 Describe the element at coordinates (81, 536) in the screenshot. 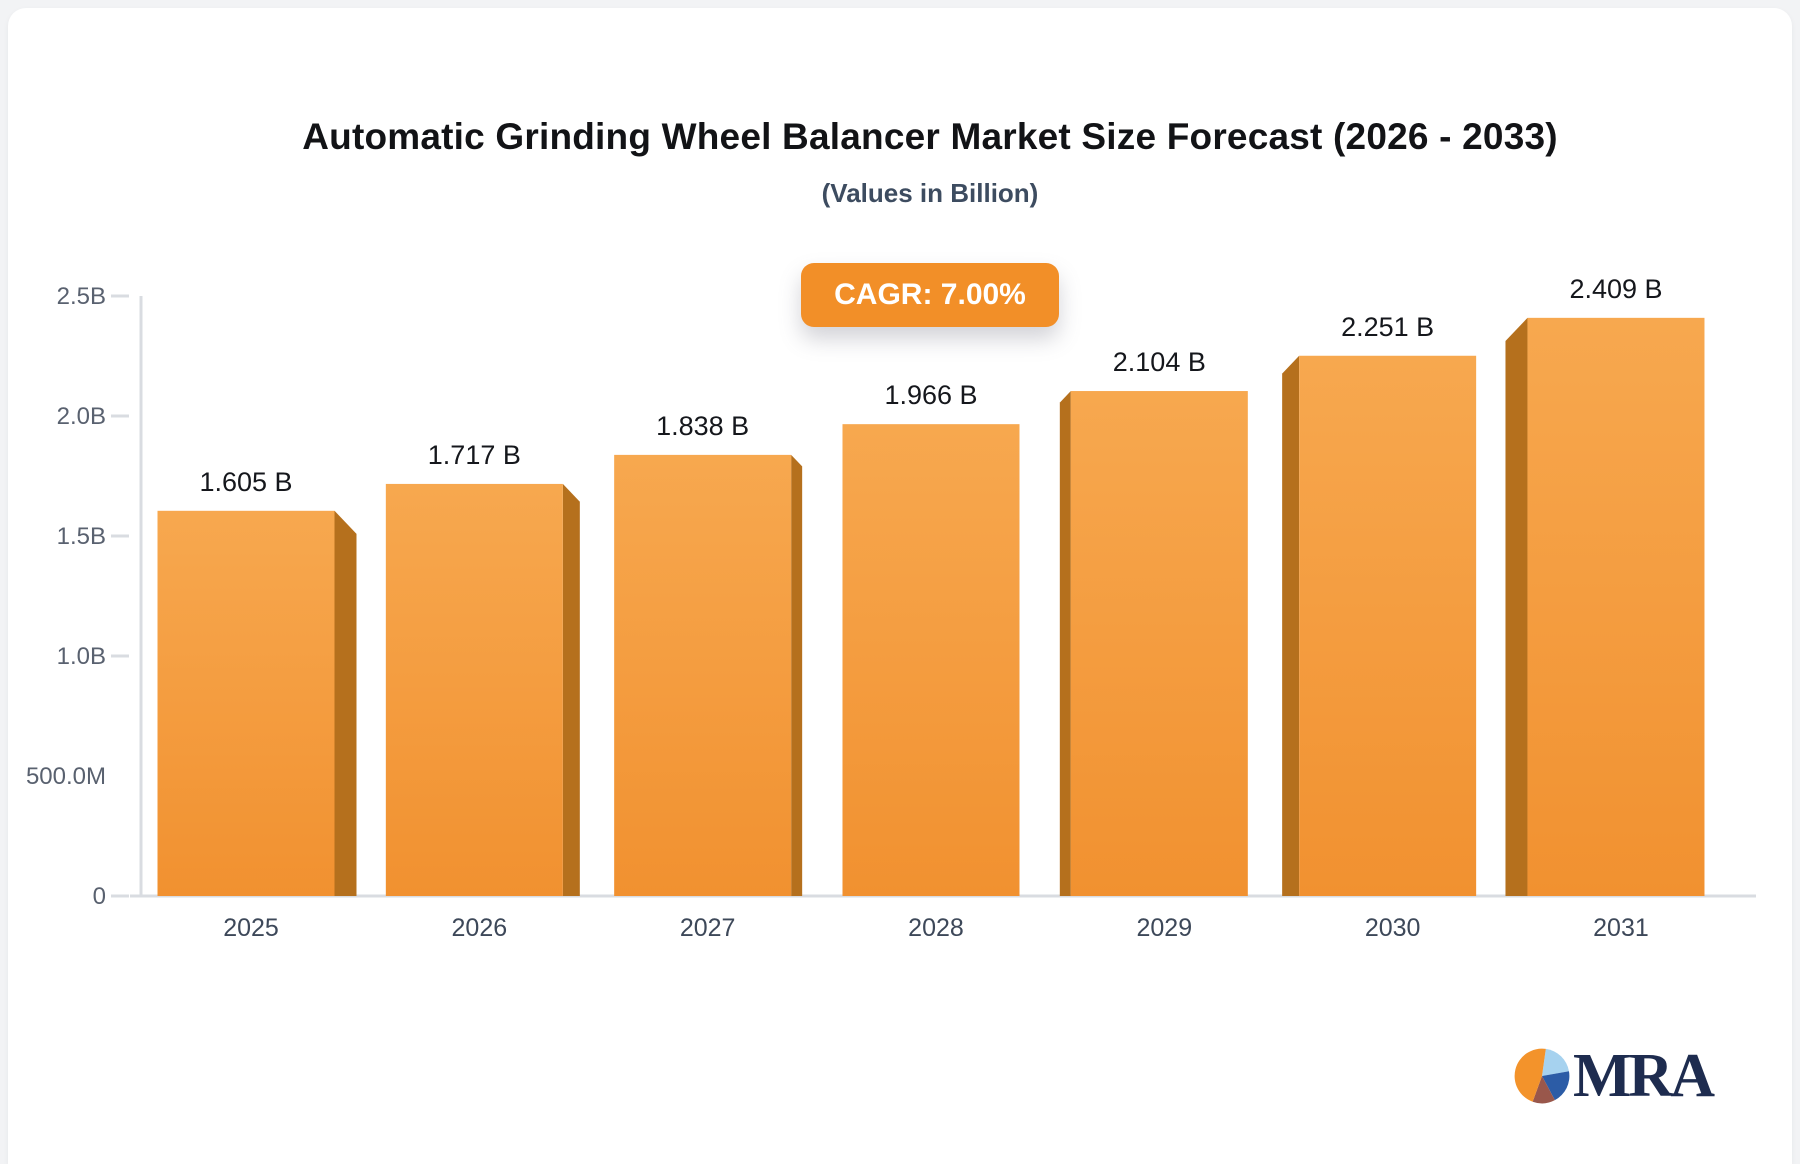

I see `y-axis-tick-label: 1.5B` at that location.